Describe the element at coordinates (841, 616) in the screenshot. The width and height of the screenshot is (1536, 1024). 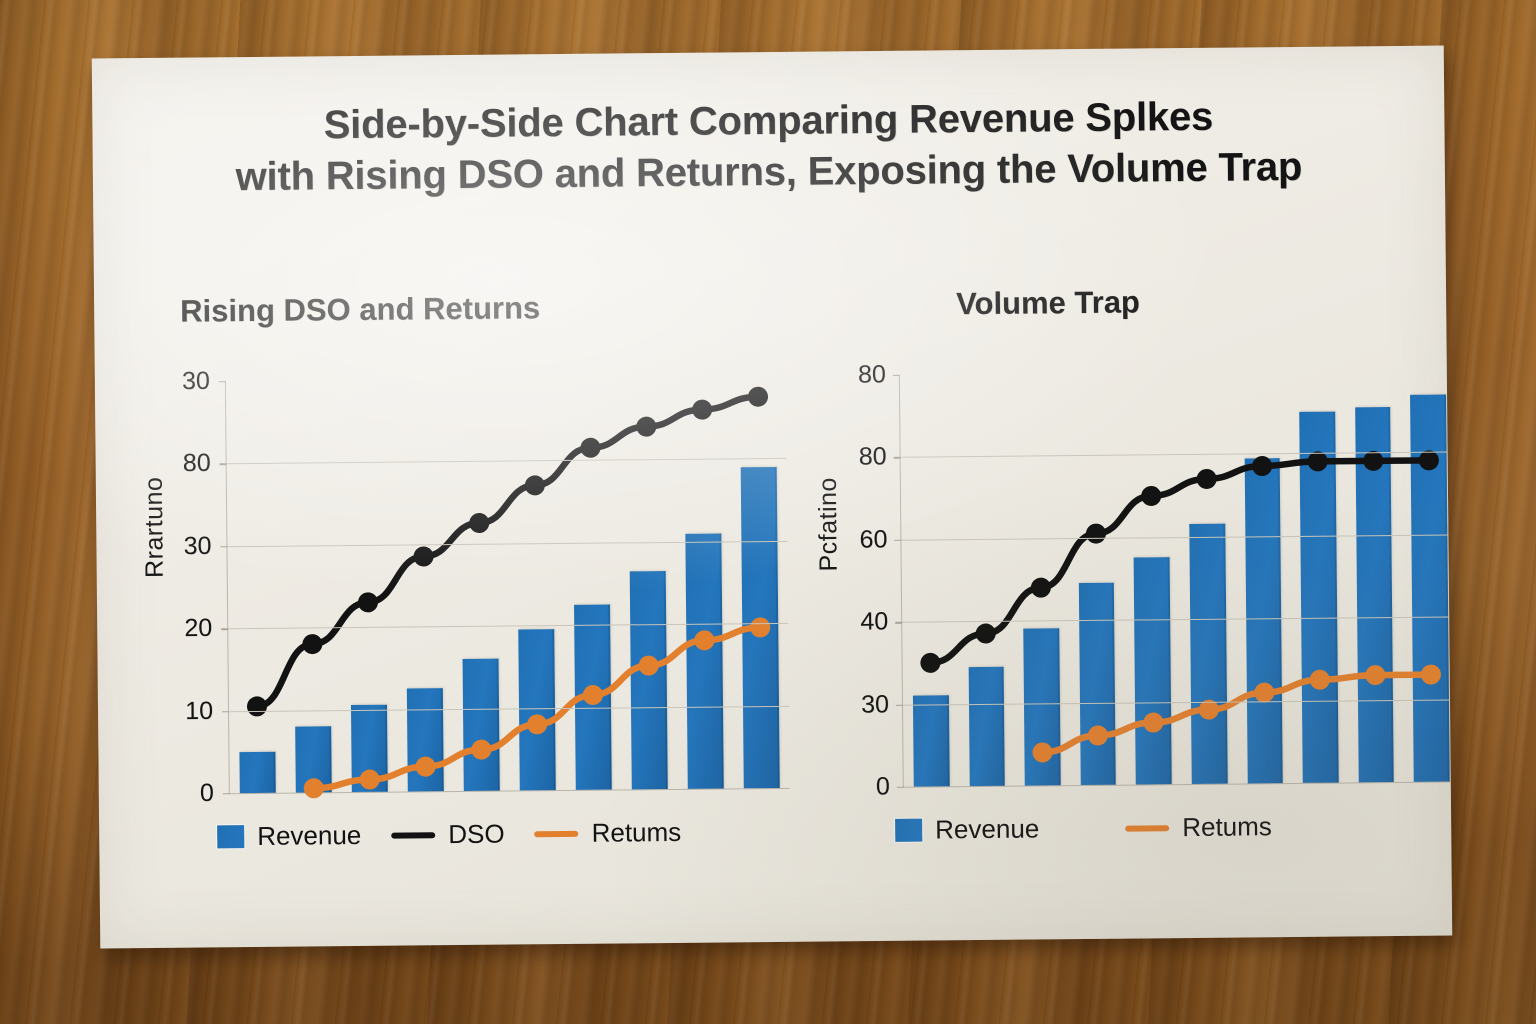
I see `y-axis-ticks-right: 80 80 60 40 30 0` at that location.